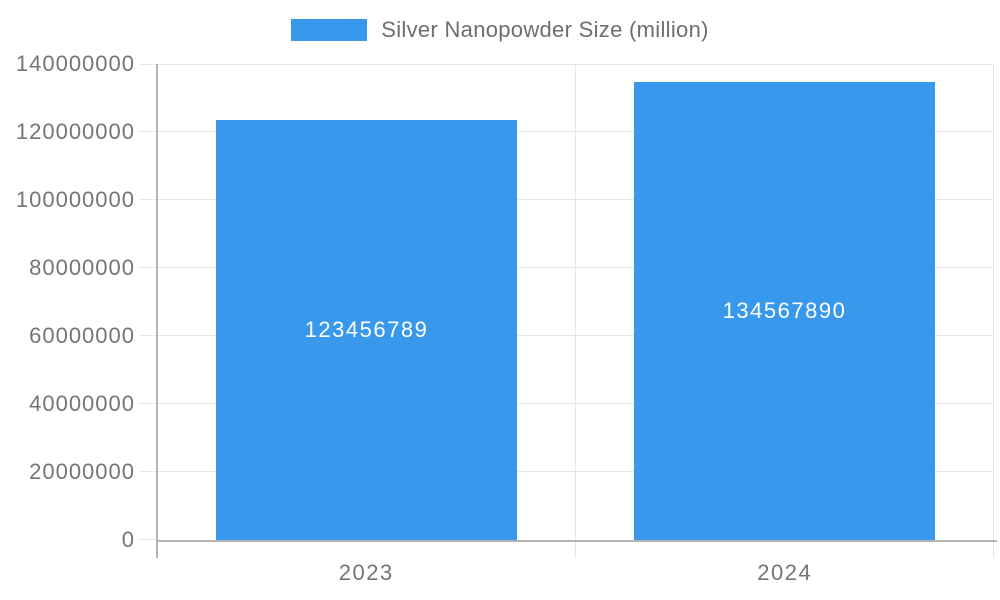 The height and width of the screenshot is (600, 1000). Describe the element at coordinates (157, 311) in the screenshot. I see `y-axis-line` at that location.